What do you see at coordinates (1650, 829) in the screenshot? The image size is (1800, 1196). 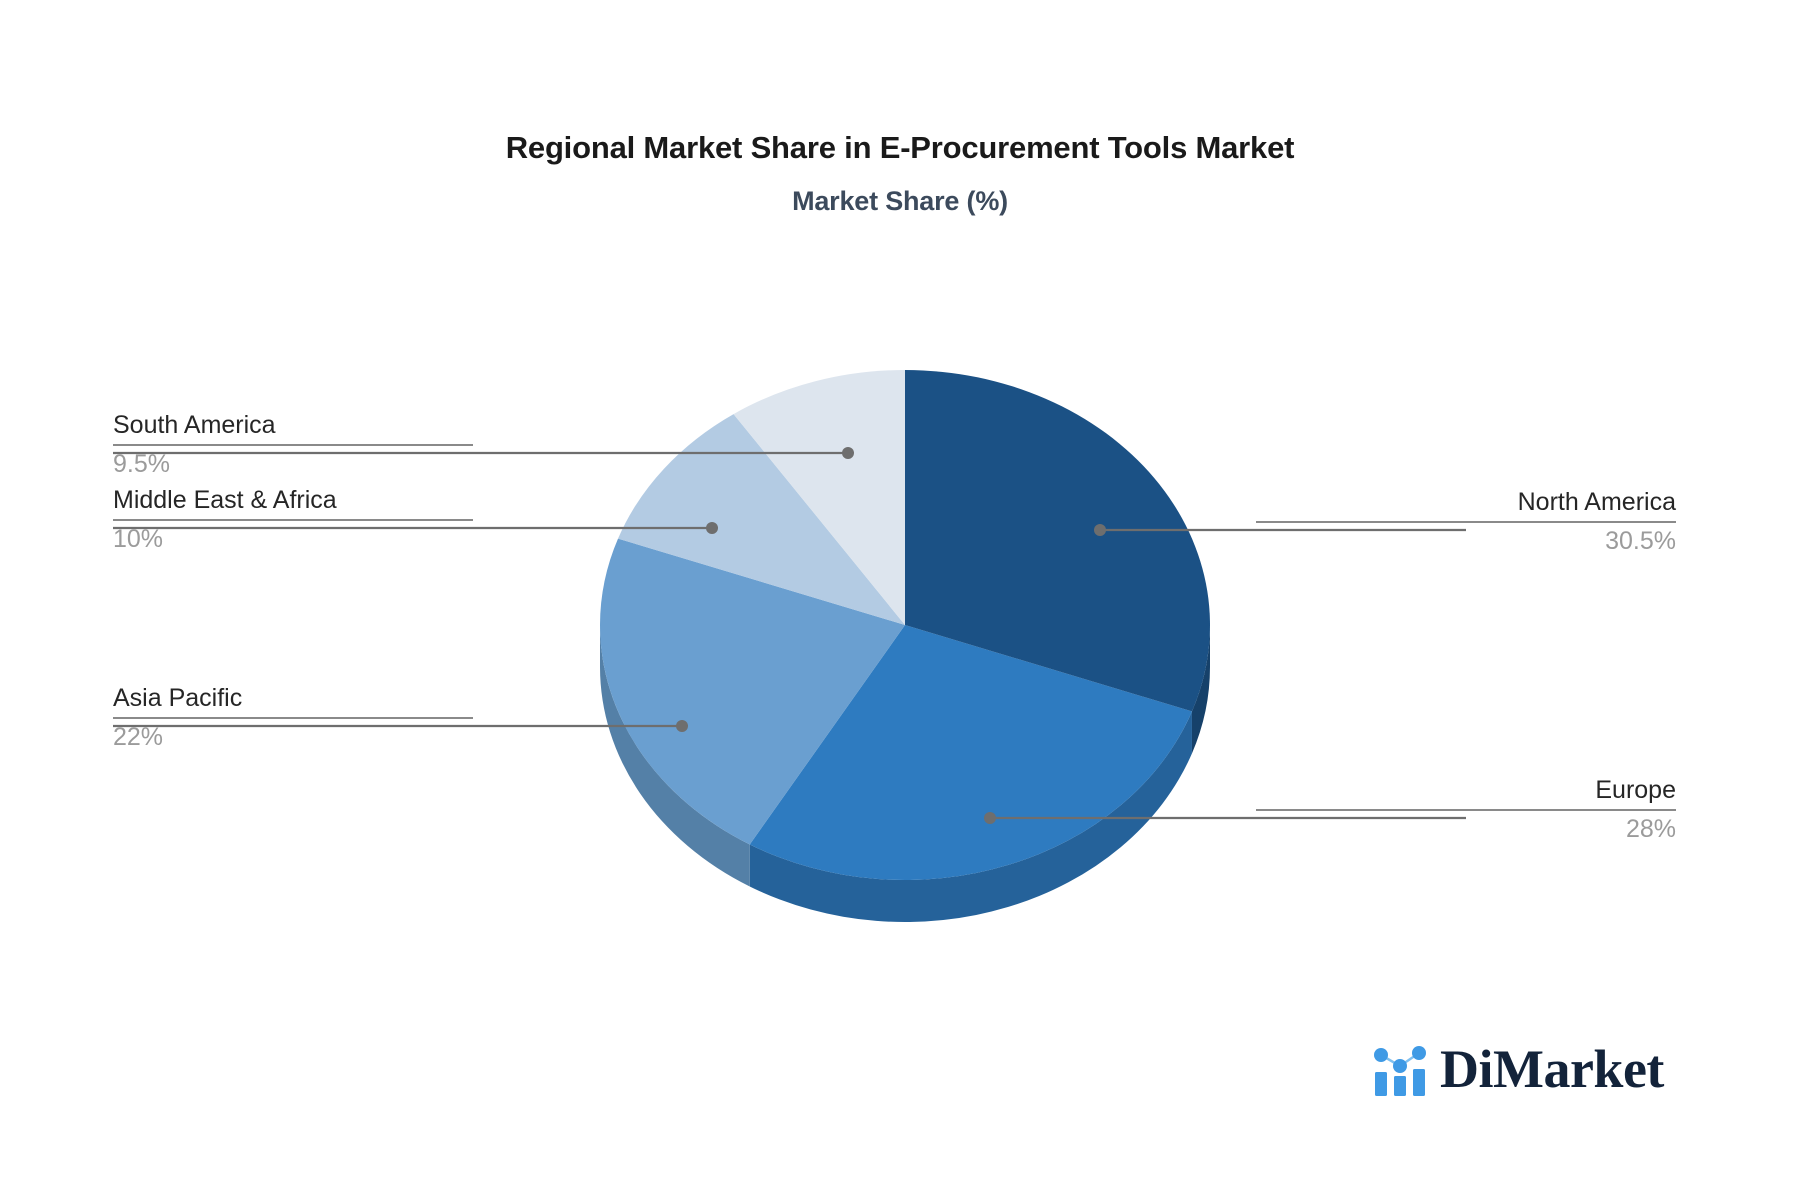 I see `callout-value-europe: 28%` at bounding box center [1650, 829].